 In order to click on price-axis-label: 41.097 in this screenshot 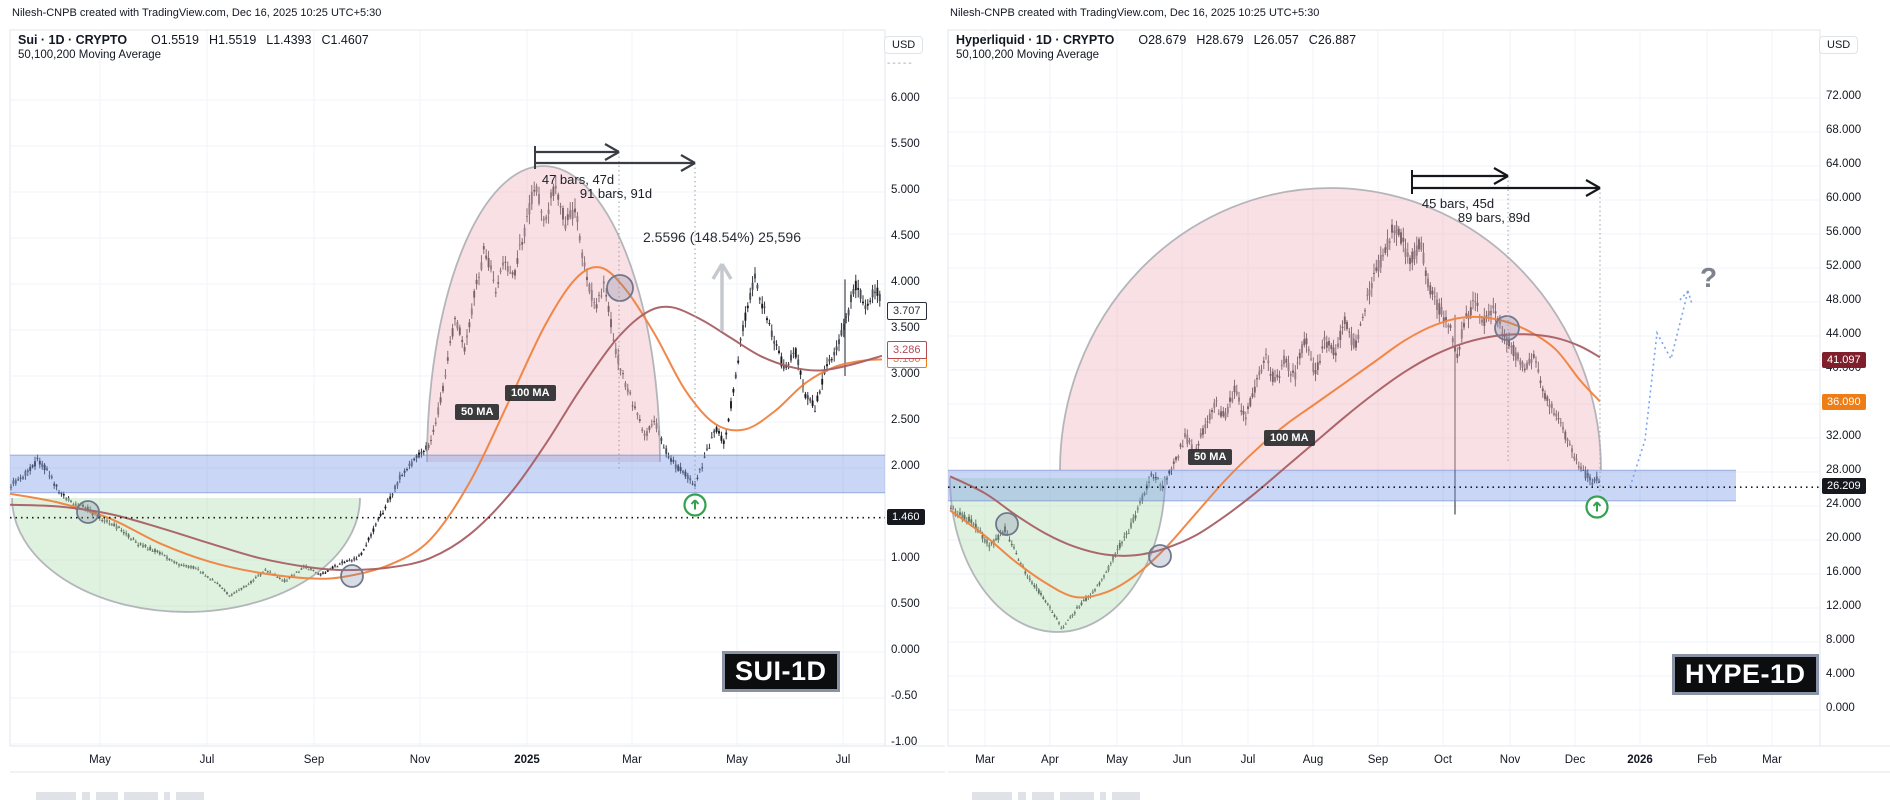, I will do `click(1844, 360)`.